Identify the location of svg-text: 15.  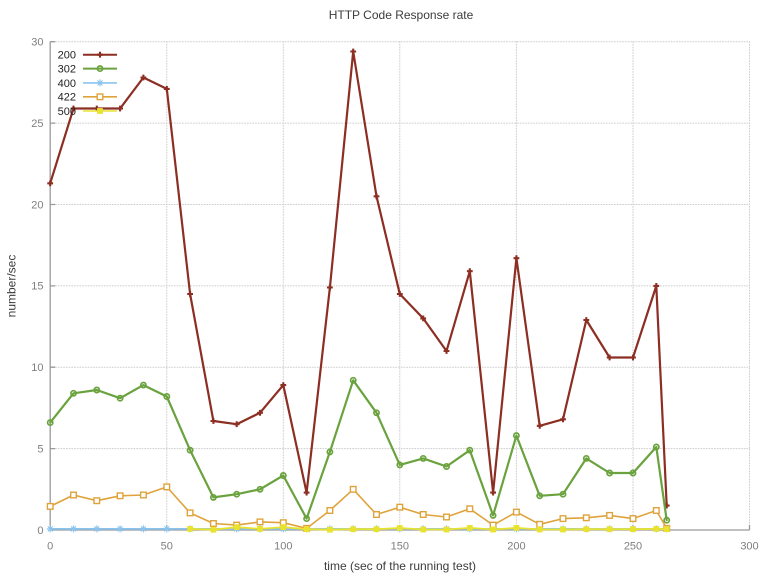
(37, 287).